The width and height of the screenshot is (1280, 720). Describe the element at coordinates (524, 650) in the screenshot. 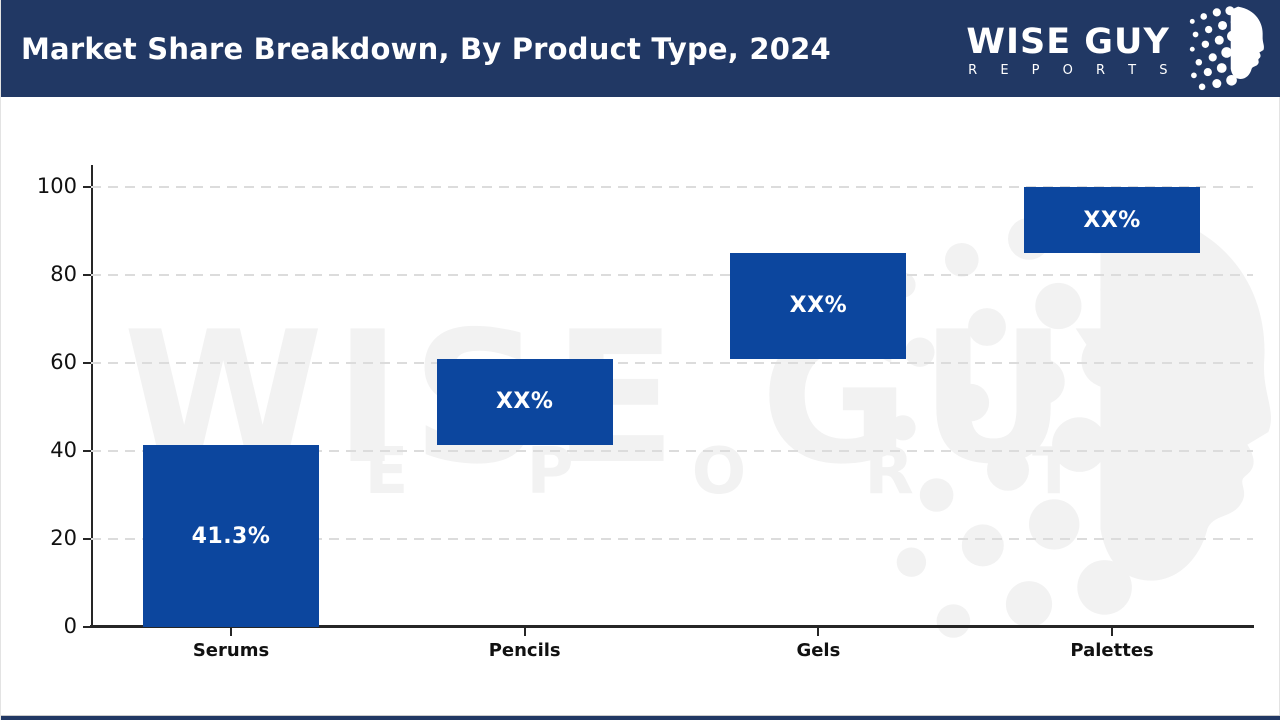

I see `x-tick-label-pencils: Pencils` at that location.